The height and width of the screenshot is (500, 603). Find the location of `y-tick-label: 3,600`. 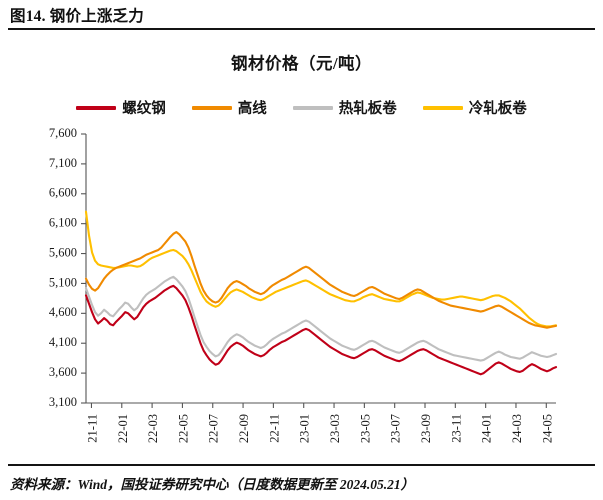

y-tick-label: 3,600 is located at coordinates (63, 372).